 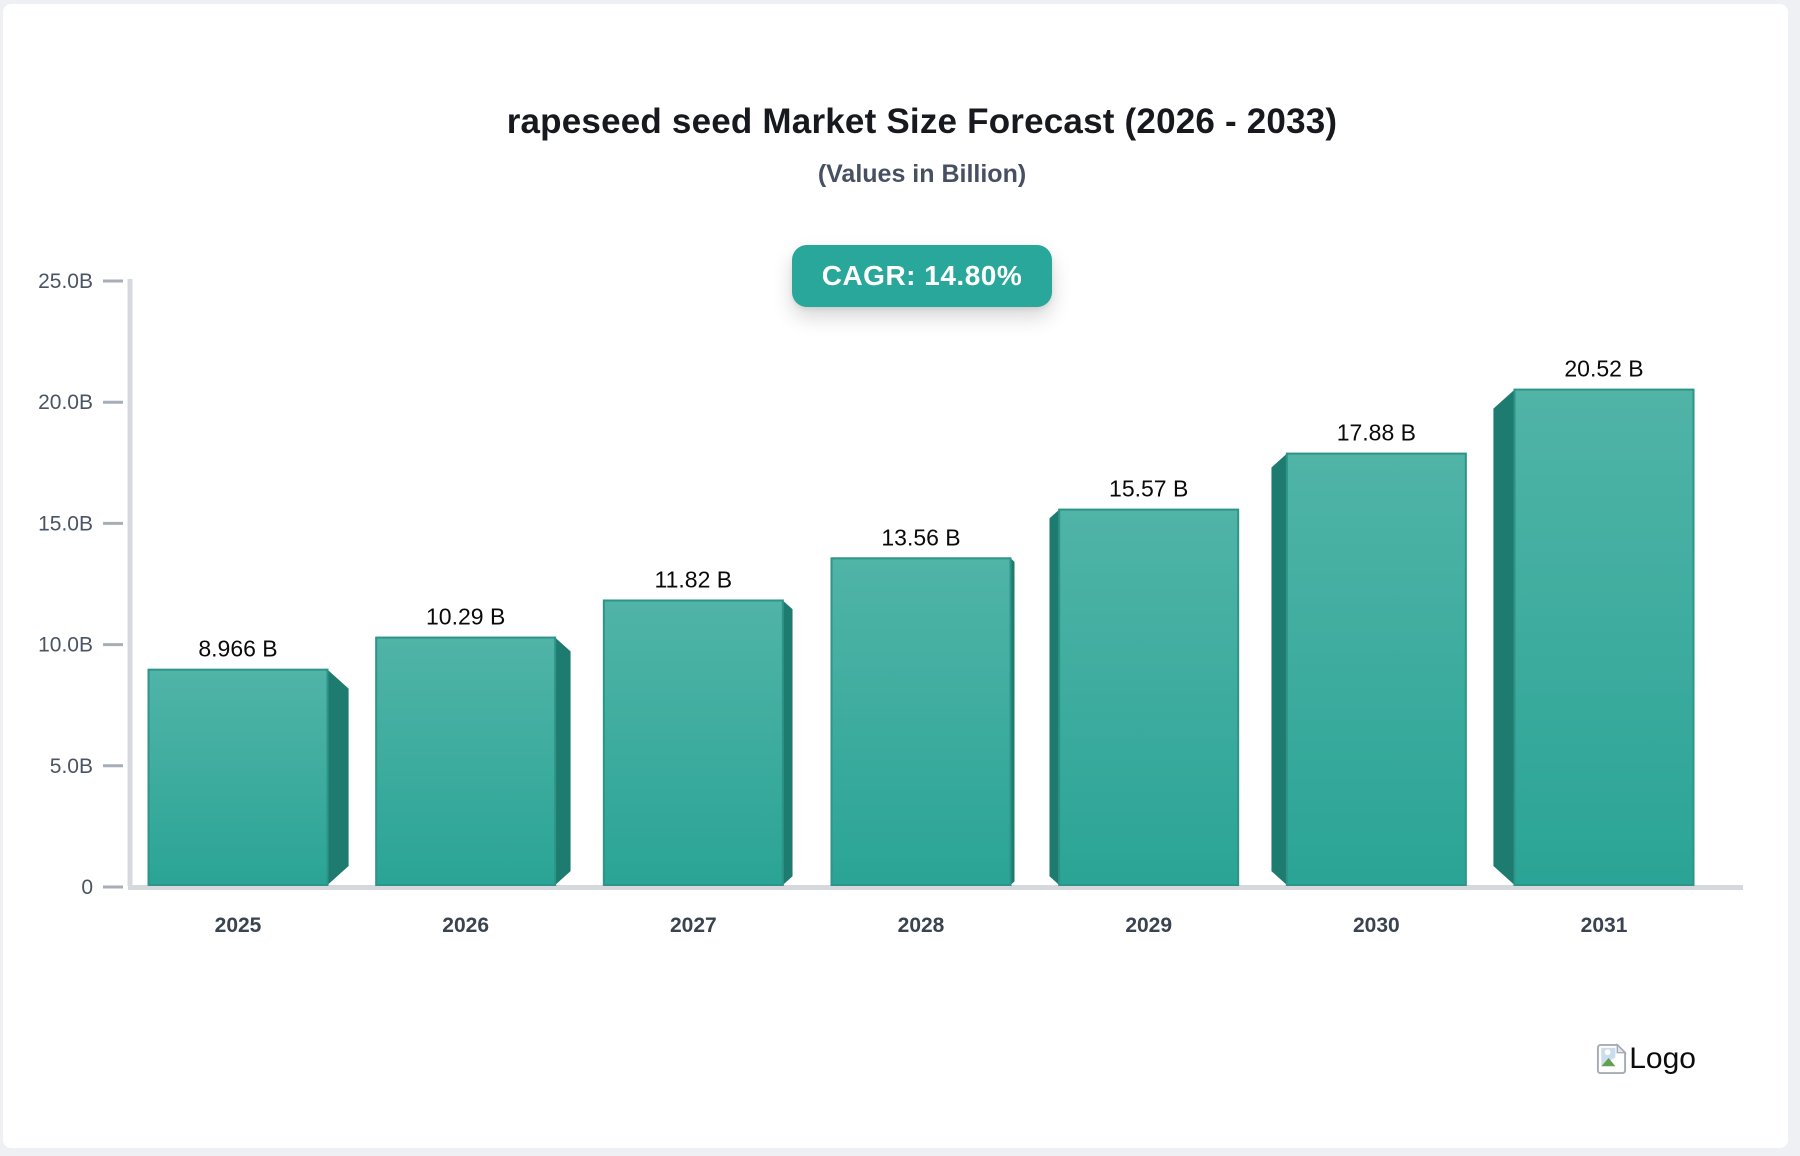 I want to click on bar-value-label: 17.88 B, so click(x=1376, y=433).